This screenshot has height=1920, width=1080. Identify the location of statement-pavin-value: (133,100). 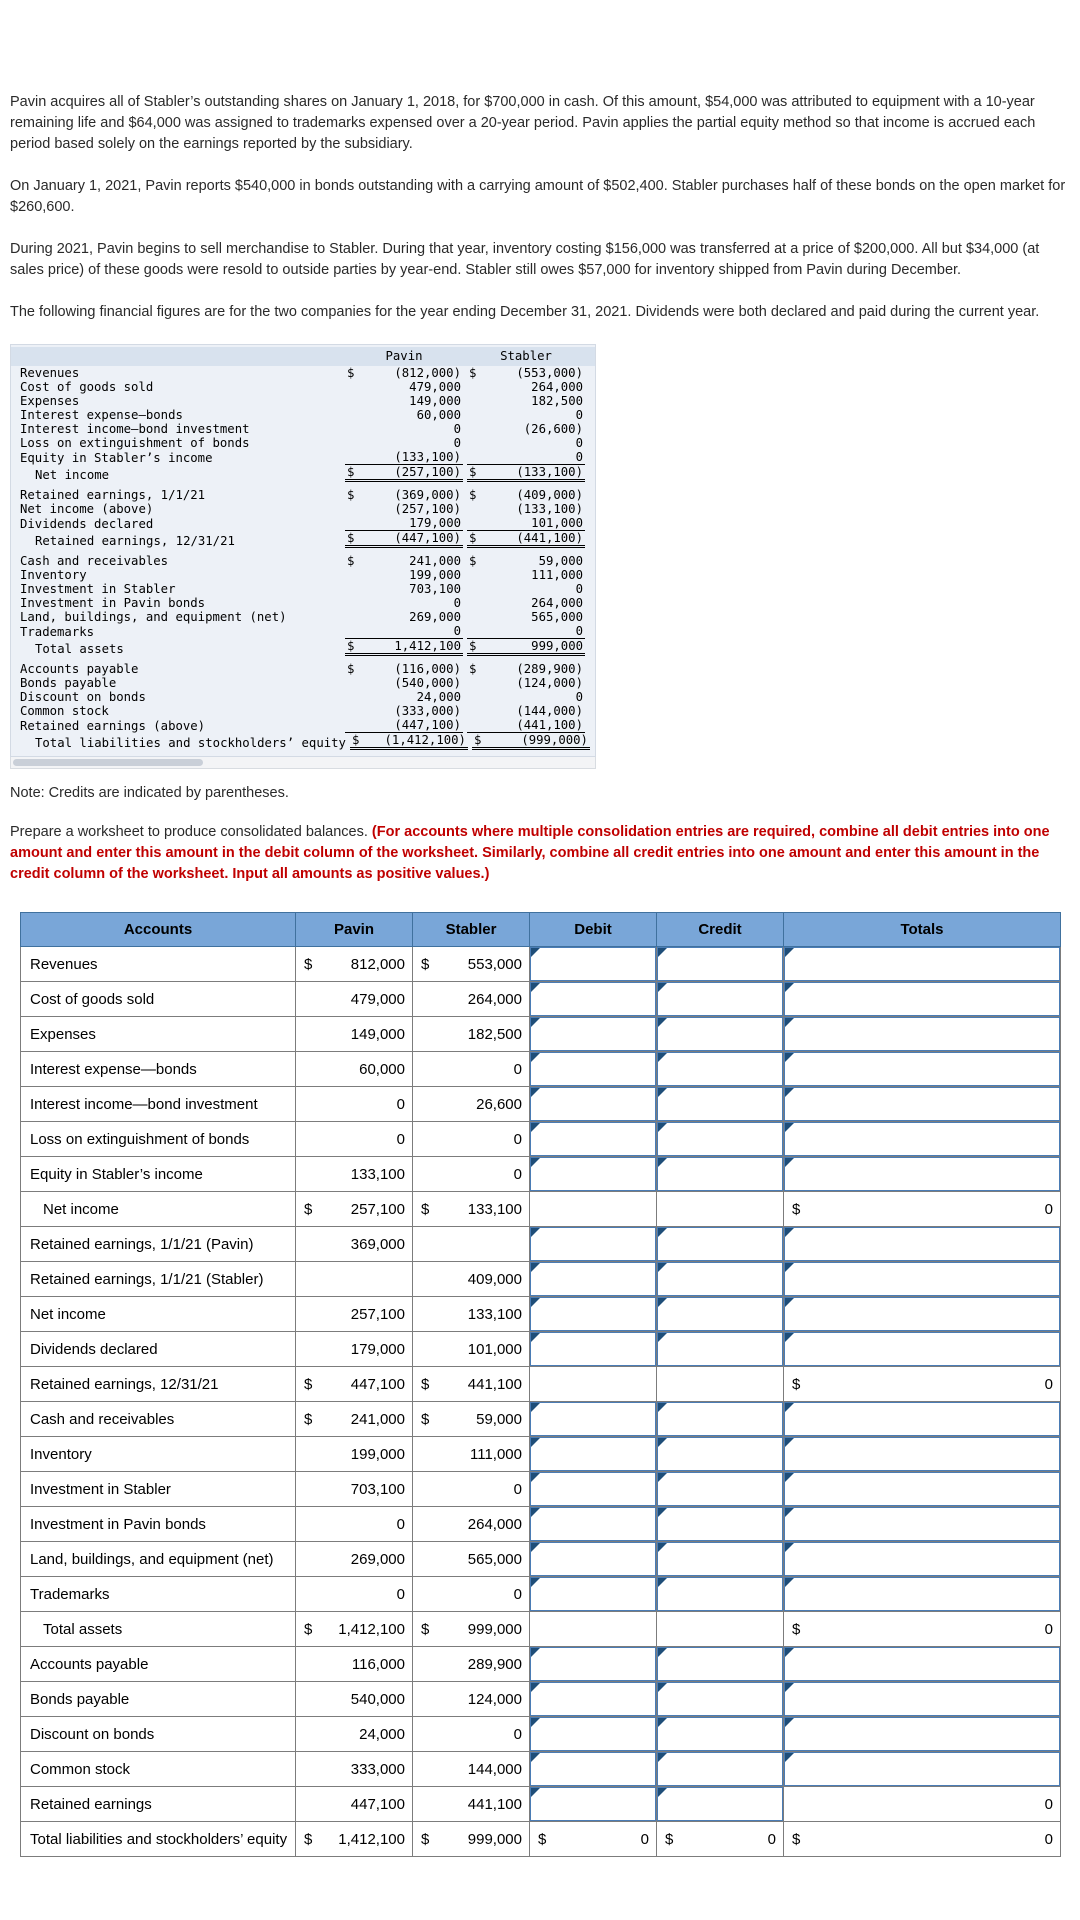
(404, 457).